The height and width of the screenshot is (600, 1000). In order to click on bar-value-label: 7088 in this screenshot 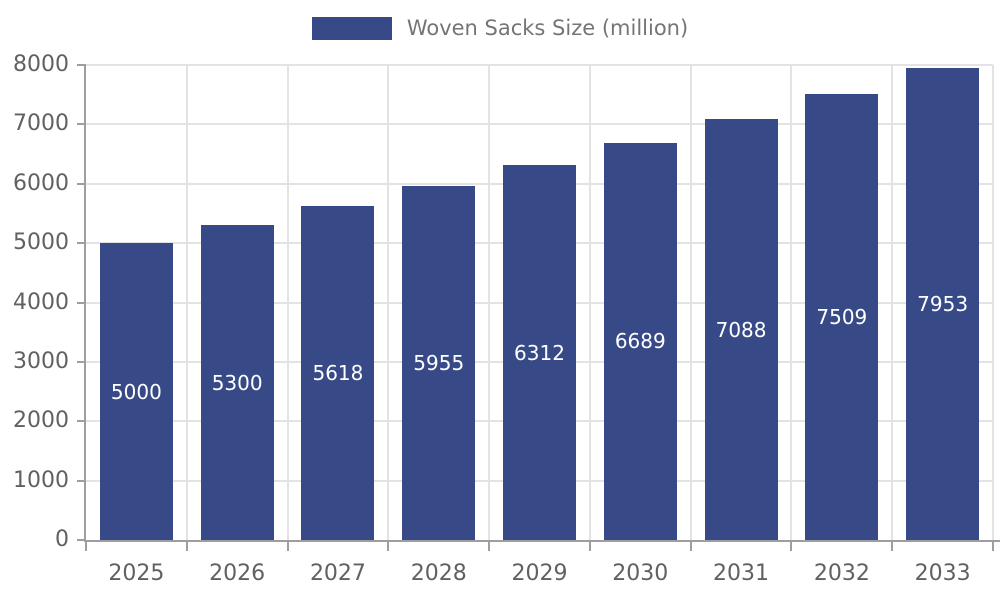, I will do `click(741, 329)`.